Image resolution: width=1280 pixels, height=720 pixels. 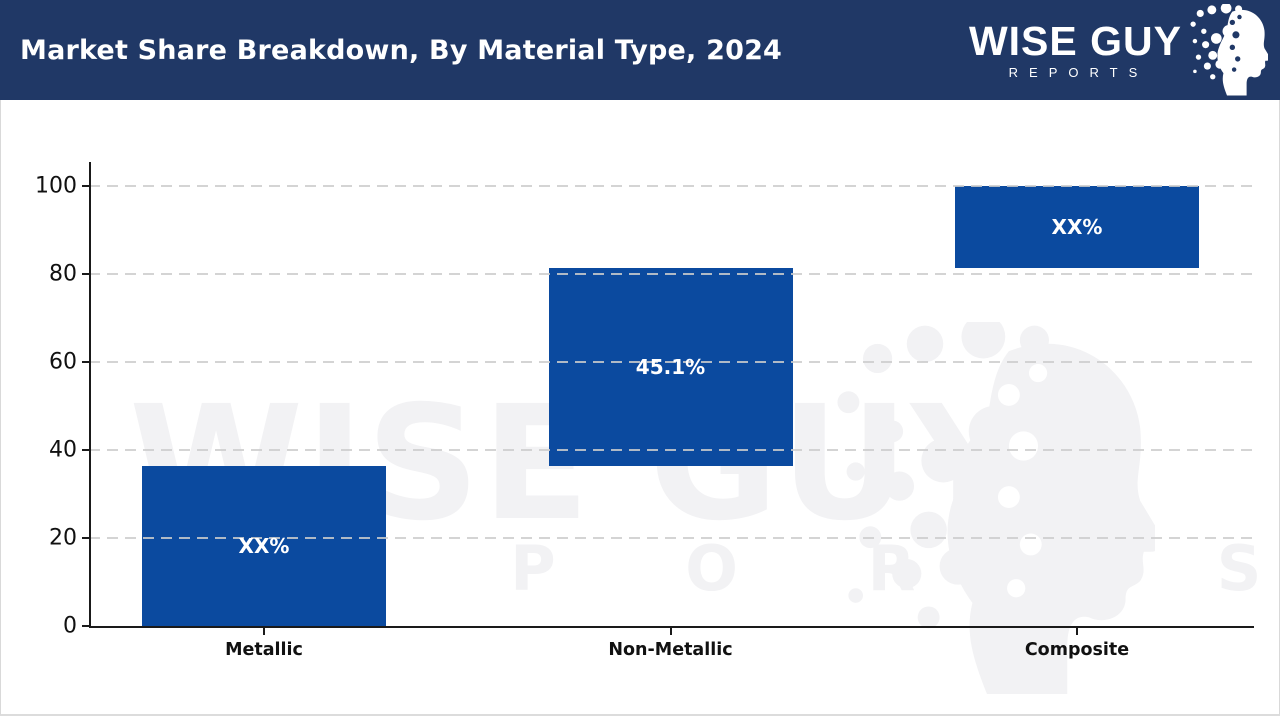 I want to click on x-axis-spine, so click(x=671, y=627).